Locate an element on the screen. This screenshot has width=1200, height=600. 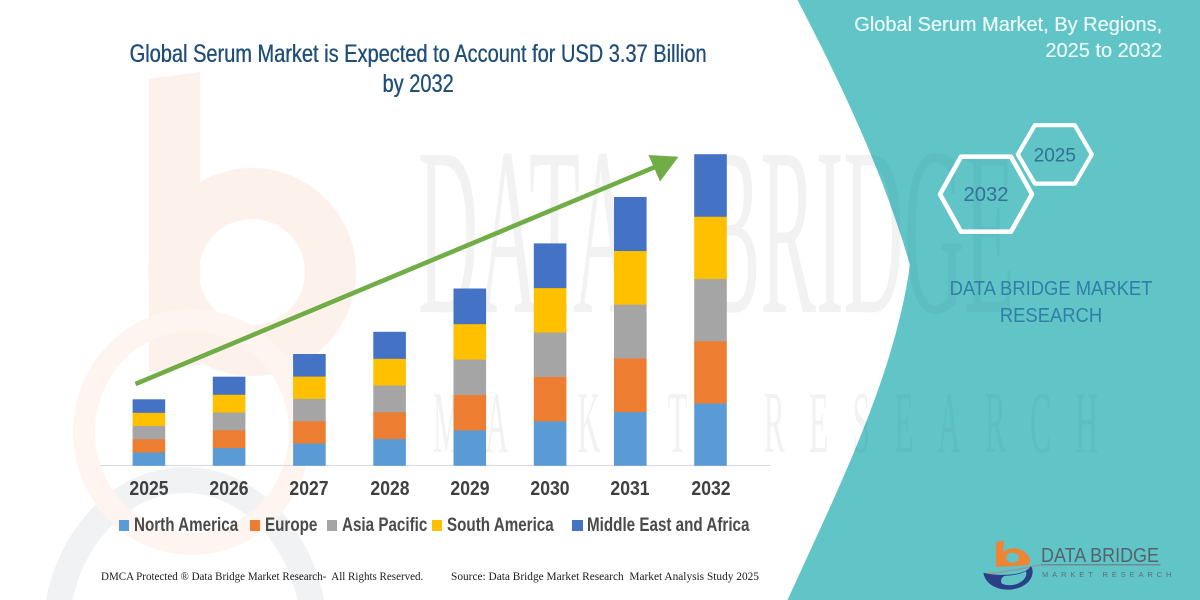
svg-text: 2025 is located at coordinates (1055, 155).